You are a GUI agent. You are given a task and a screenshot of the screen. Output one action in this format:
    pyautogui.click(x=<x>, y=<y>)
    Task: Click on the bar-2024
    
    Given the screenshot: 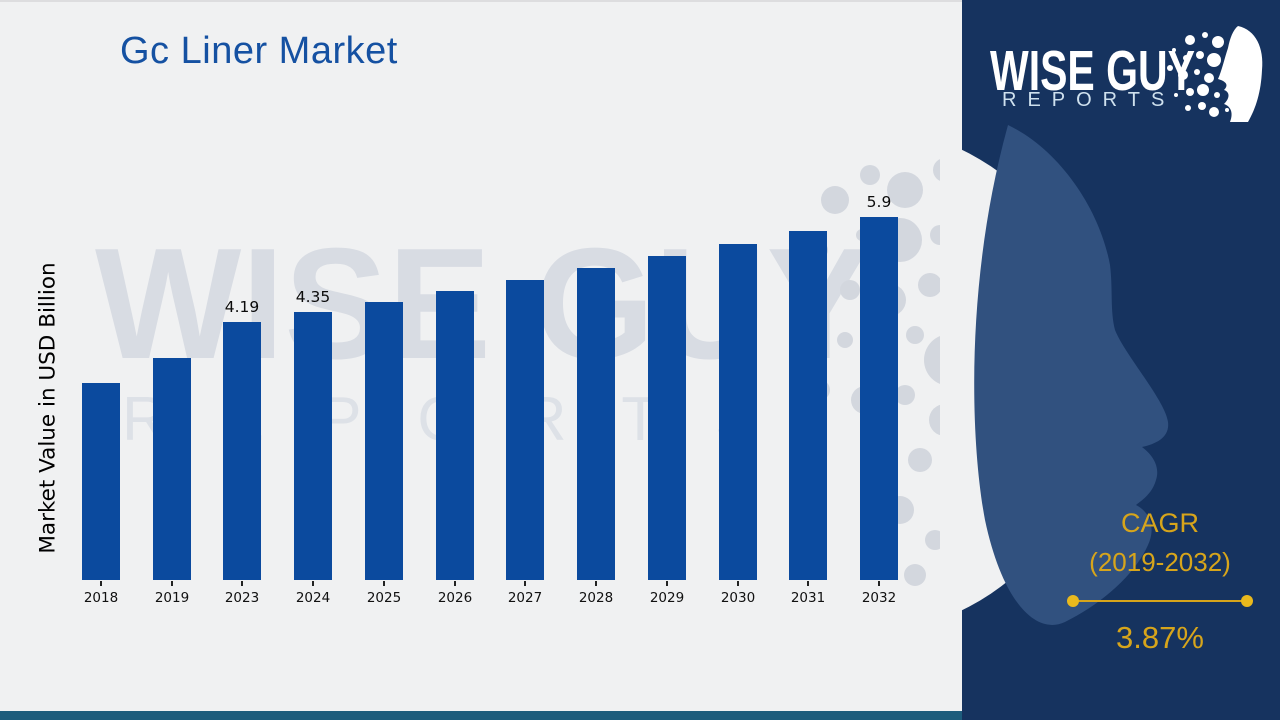 What is the action you would take?
    pyautogui.click(x=313, y=446)
    